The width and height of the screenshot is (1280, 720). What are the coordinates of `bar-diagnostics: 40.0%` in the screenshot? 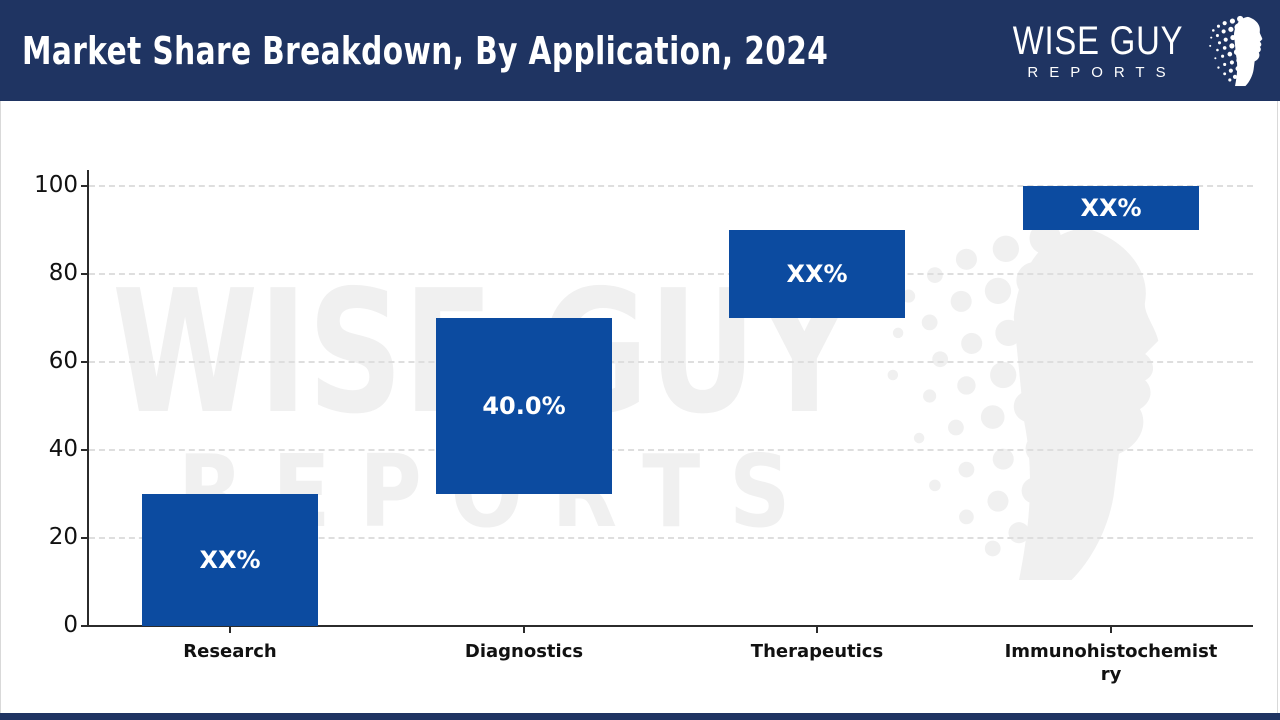 It's located at (524, 406).